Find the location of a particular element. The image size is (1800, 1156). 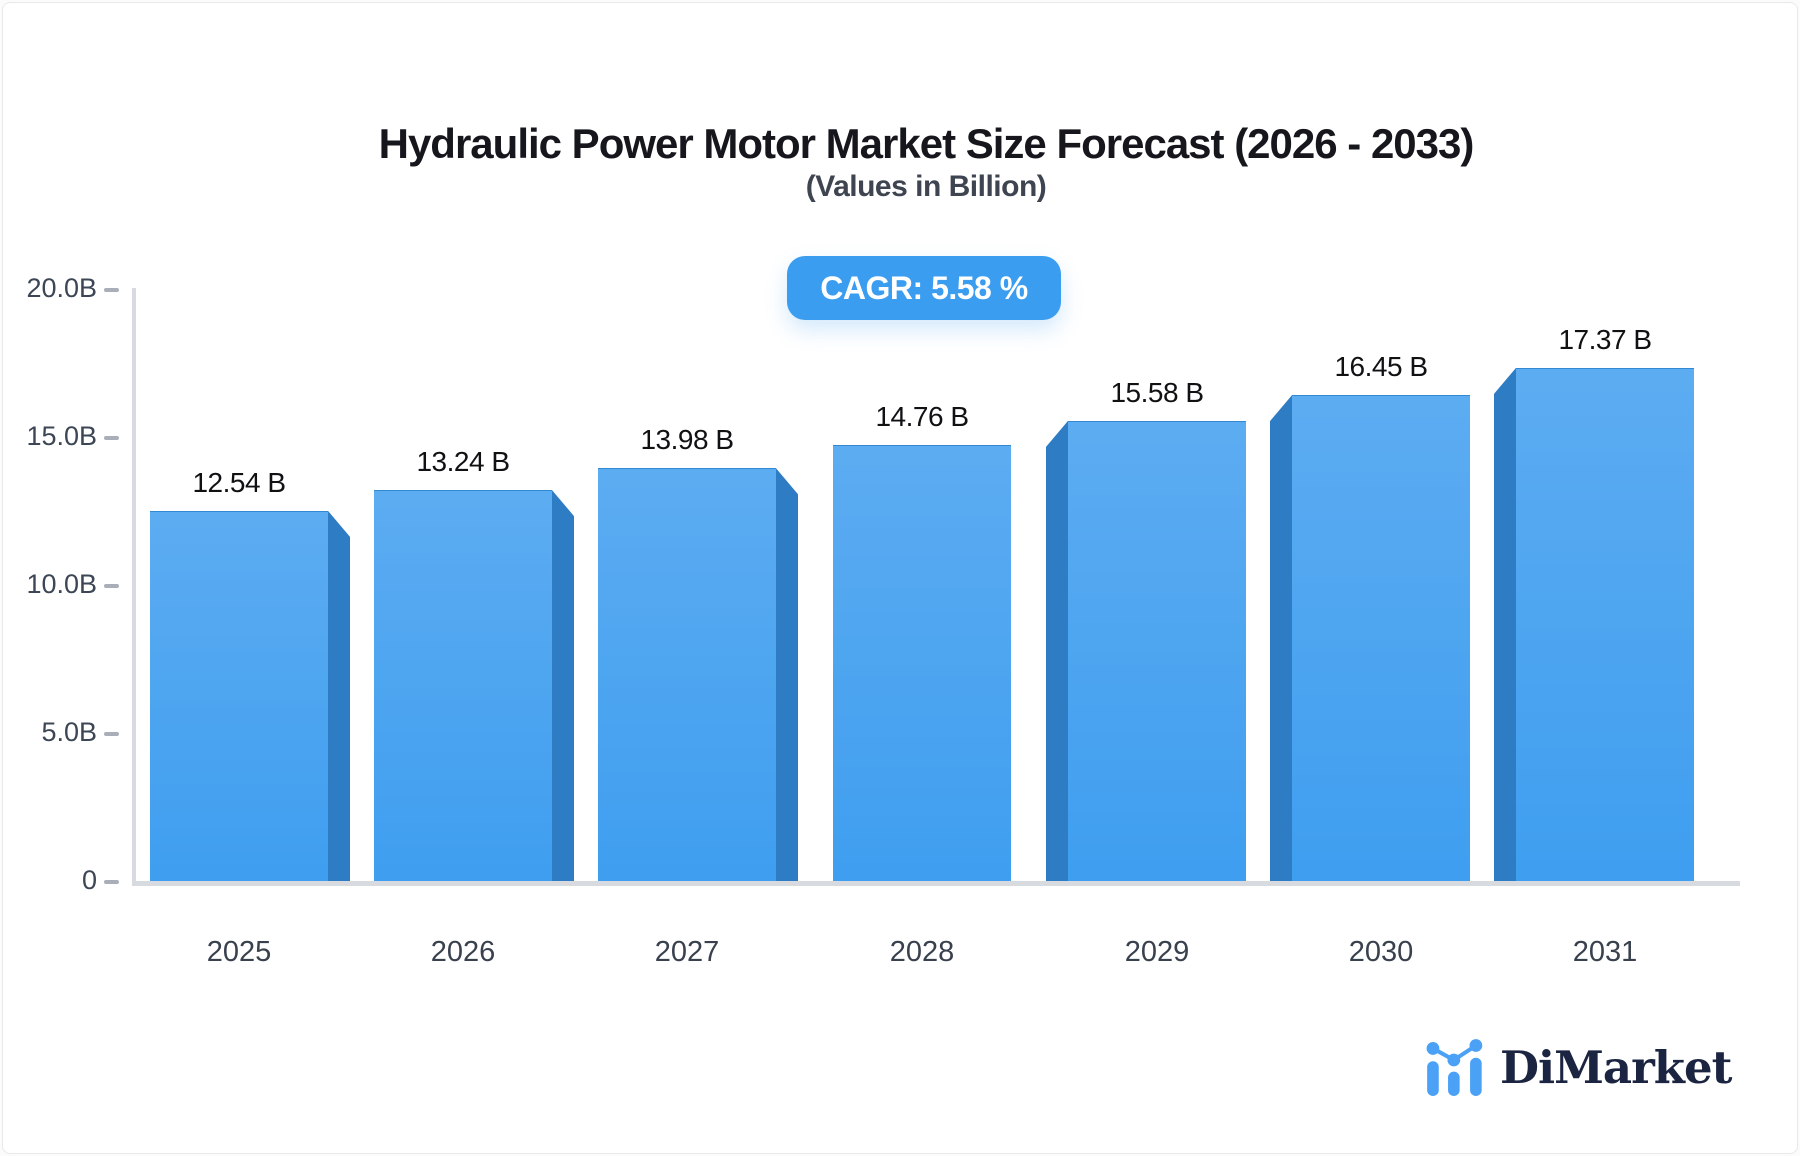

bar-2031 is located at coordinates (1605, 624).